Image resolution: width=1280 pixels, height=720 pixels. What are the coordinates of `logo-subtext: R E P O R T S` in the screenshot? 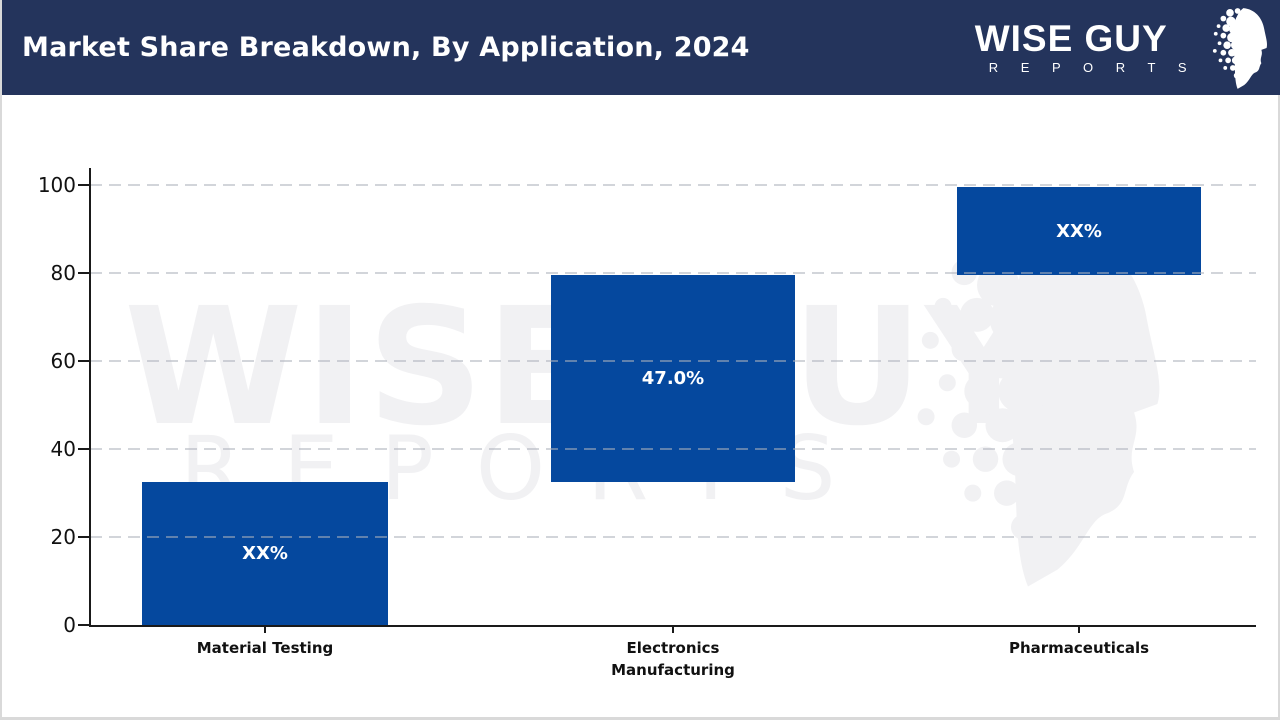 It's located at (1092, 67).